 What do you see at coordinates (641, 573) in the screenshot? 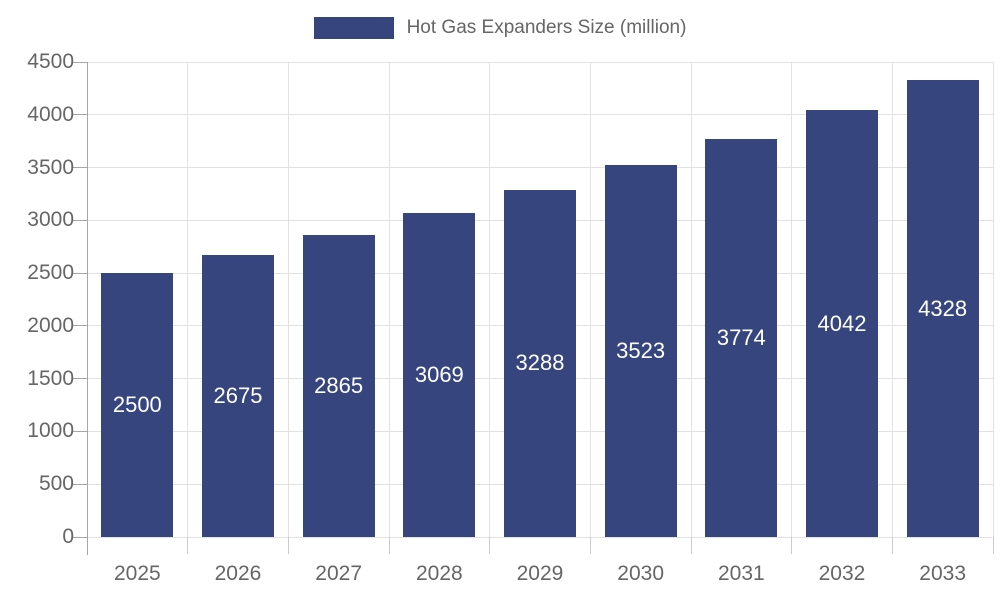
I see `x-tick-label-2030: 2030` at bounding box center [641, 573].